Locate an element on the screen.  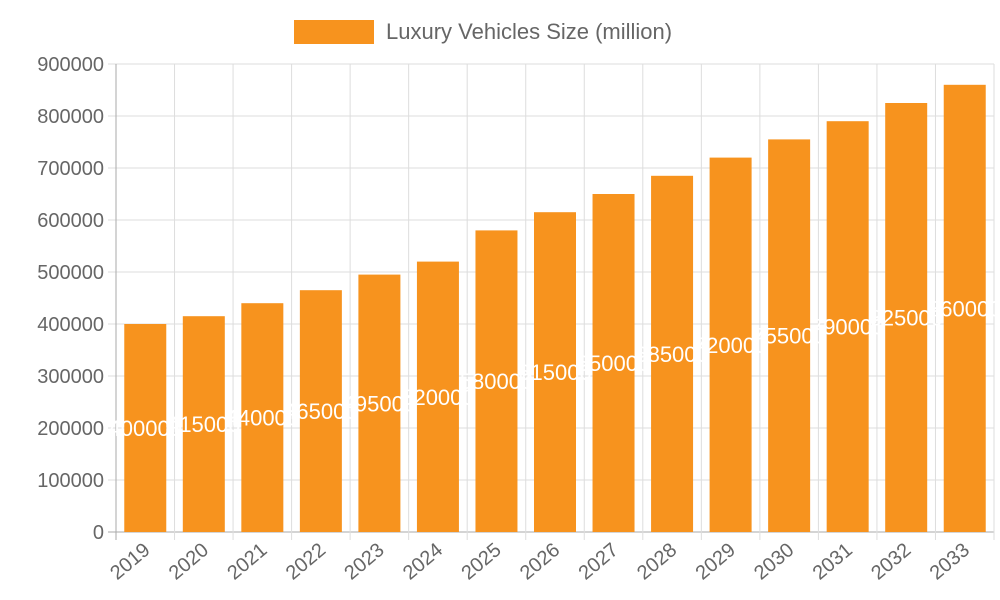
data-label: 440000 is located at coordinates (262, 418).